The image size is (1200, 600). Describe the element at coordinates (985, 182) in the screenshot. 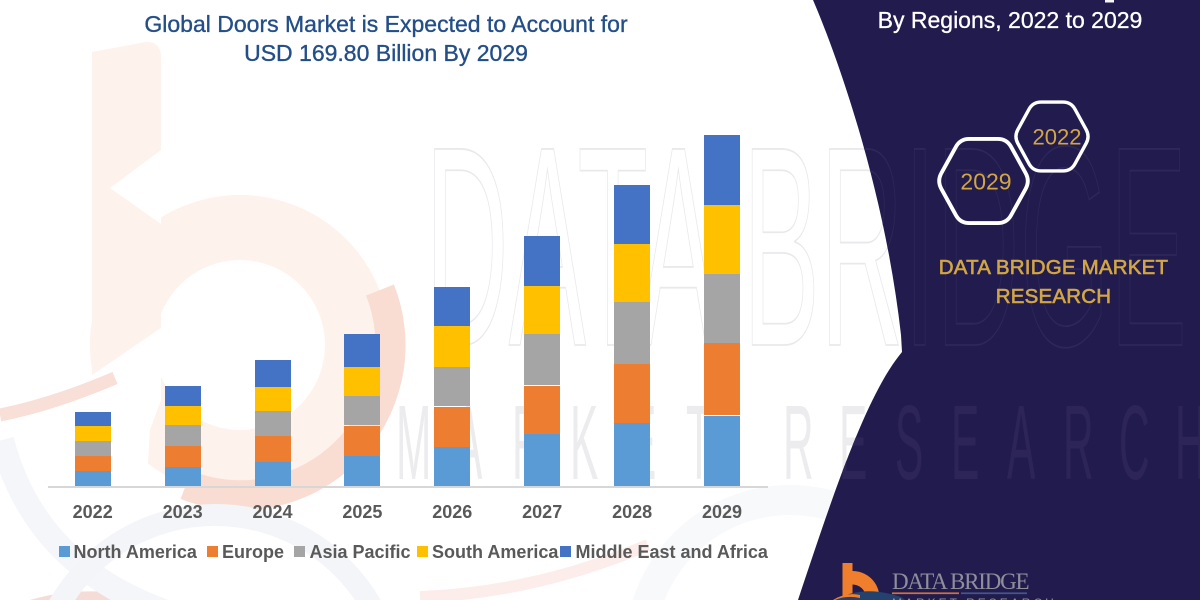

I see `svg-text: 2029` at that location.